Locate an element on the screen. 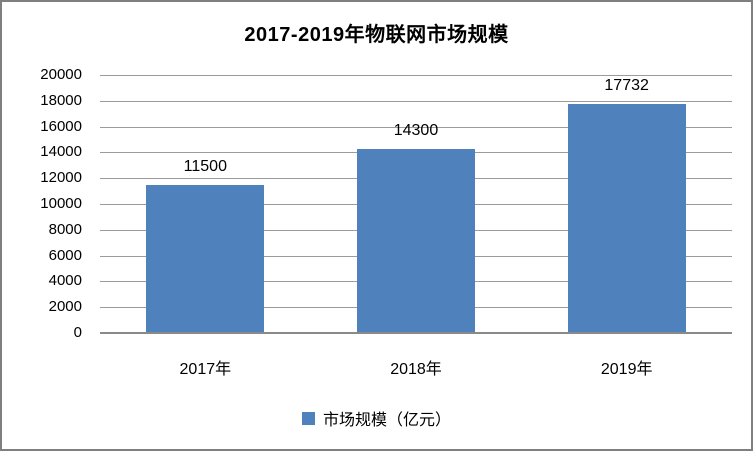 The image size is (753, 451). bar-value-label: 14300 is located at coordinates (416, 130).